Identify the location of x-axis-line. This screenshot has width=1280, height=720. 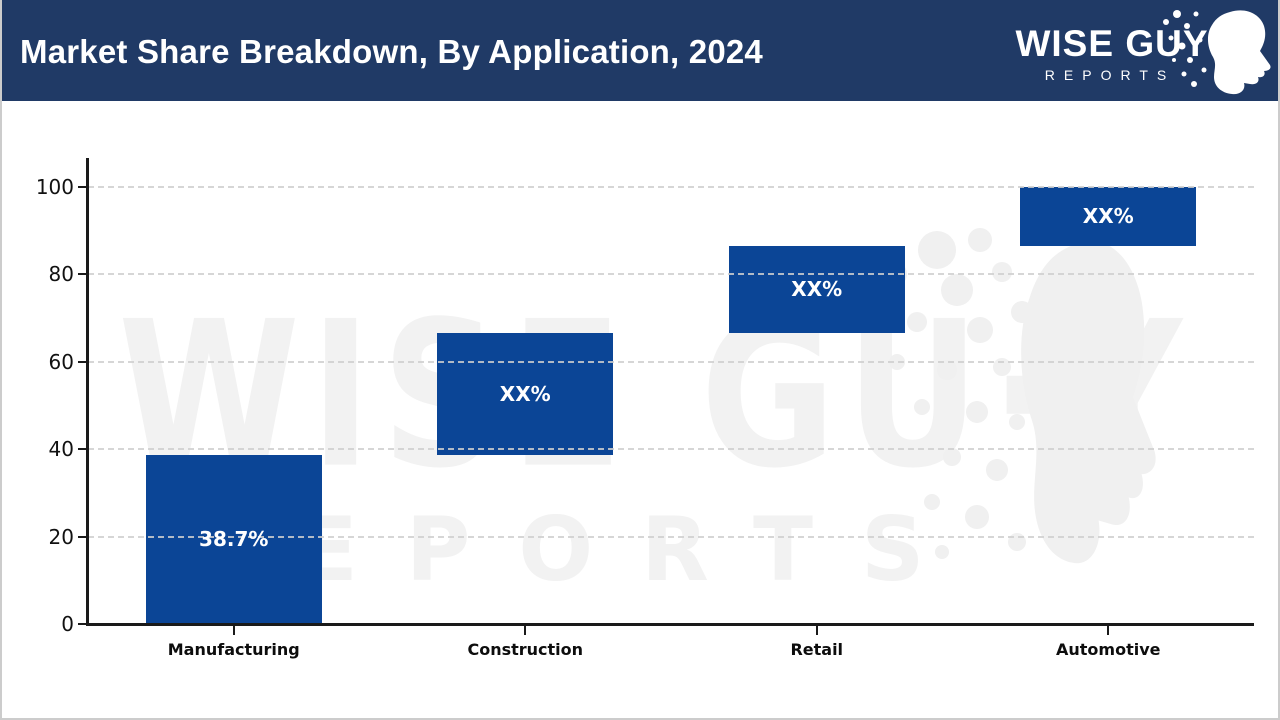
(670, 624).